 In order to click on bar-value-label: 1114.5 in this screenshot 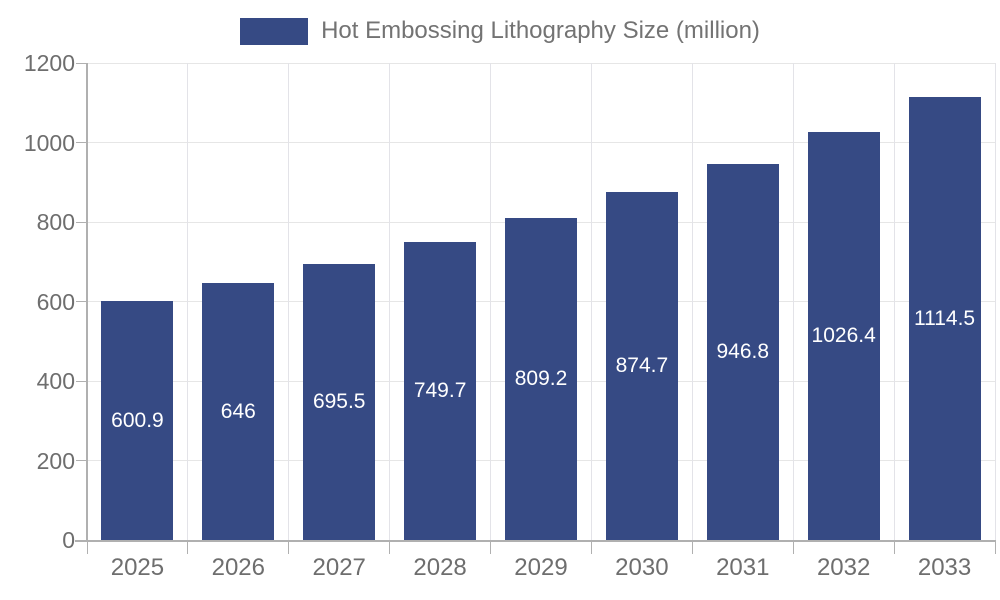, I will do `click(944, 318)`.